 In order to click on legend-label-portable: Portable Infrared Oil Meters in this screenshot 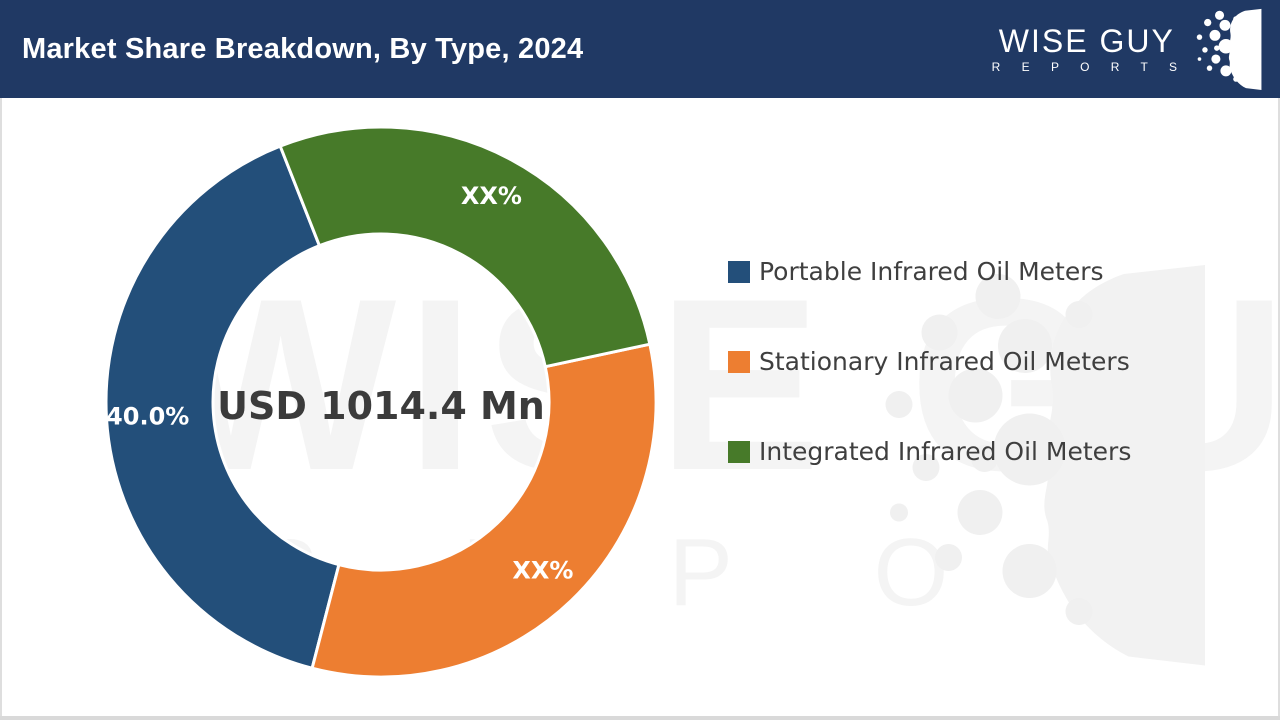, I will do `click(931, 271)`.